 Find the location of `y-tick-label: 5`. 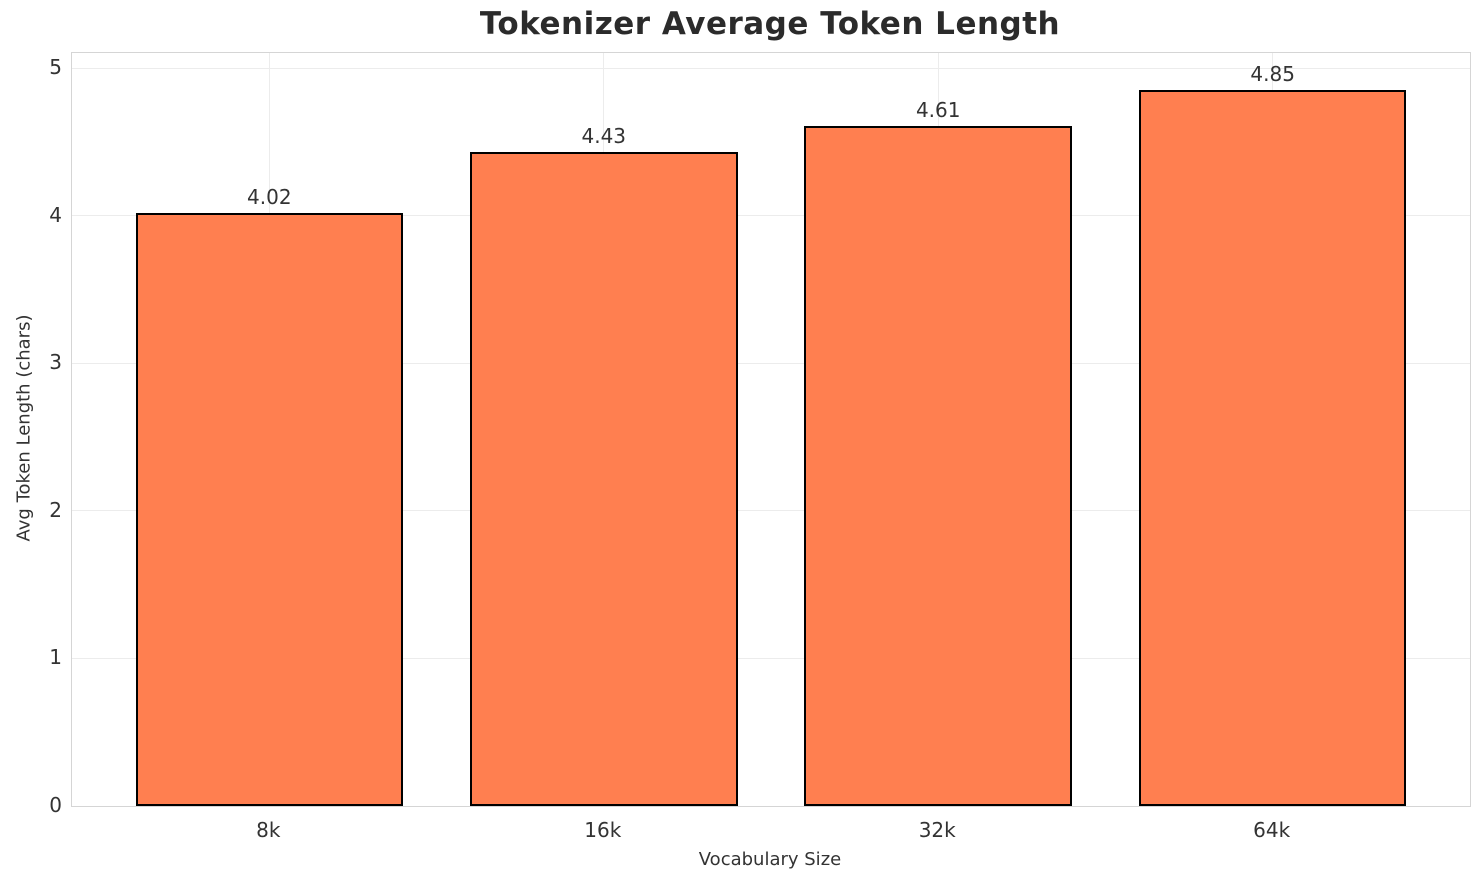

y-tick-label: 5 is located at coordinates (55, 67).